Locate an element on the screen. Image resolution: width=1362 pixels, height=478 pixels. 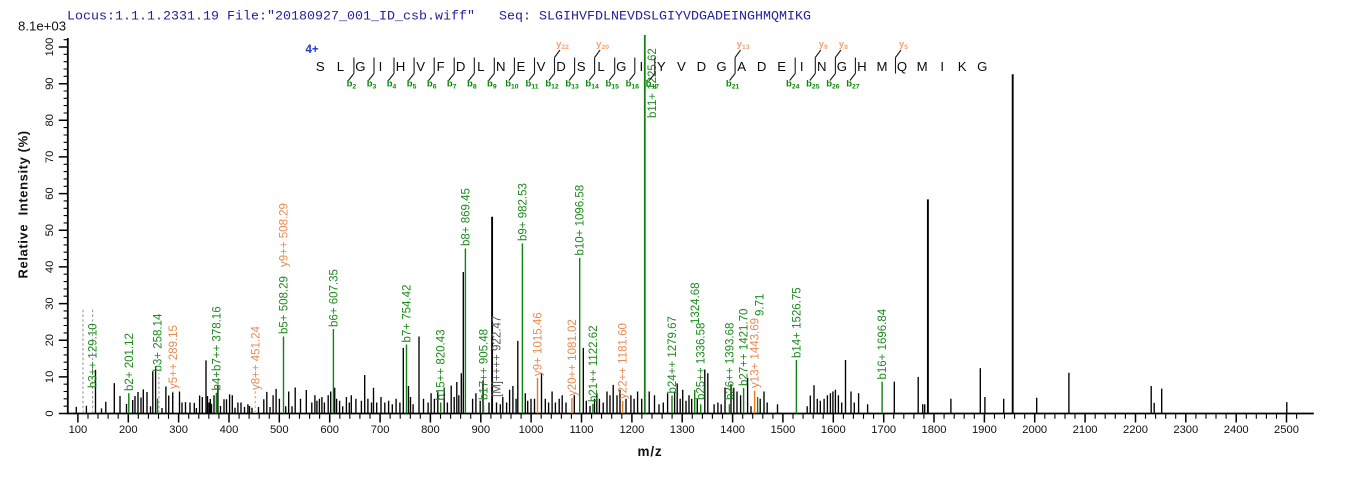
svg-text: b3 is located at coordinates (372, 85).